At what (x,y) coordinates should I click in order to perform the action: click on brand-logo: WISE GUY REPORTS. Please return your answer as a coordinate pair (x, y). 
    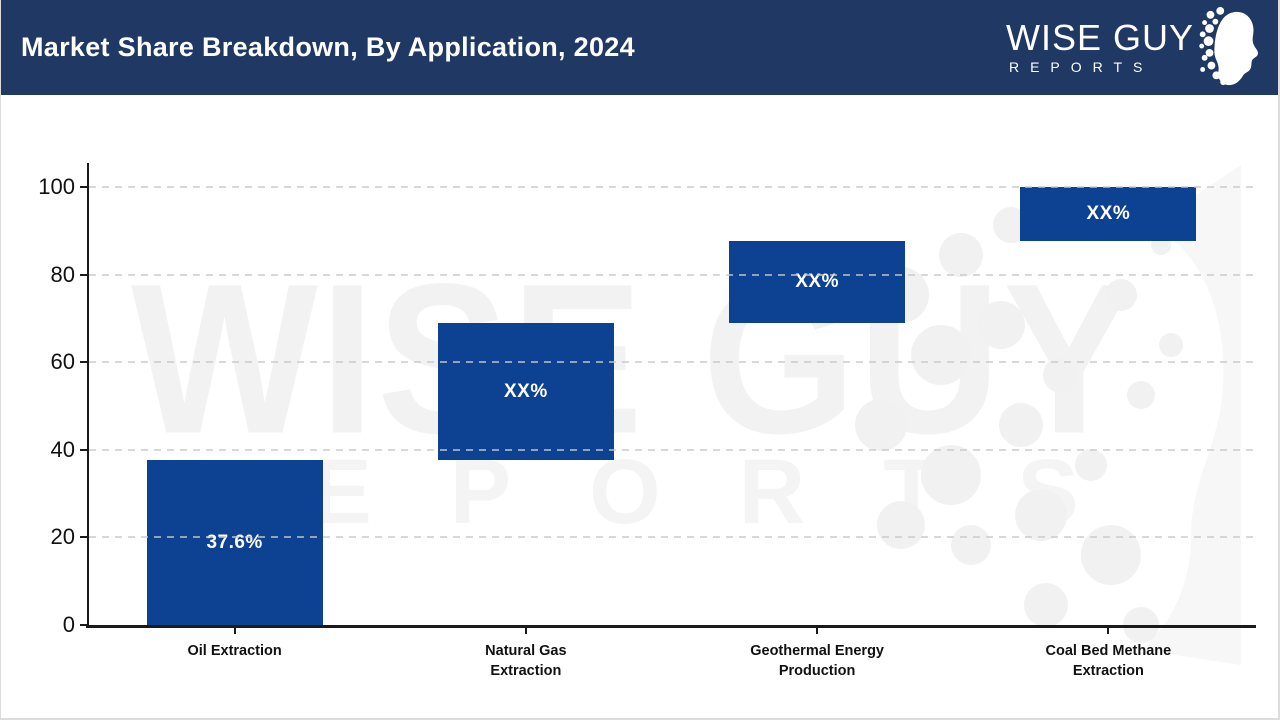
    Looking at the image, I should click on (1133, 47).